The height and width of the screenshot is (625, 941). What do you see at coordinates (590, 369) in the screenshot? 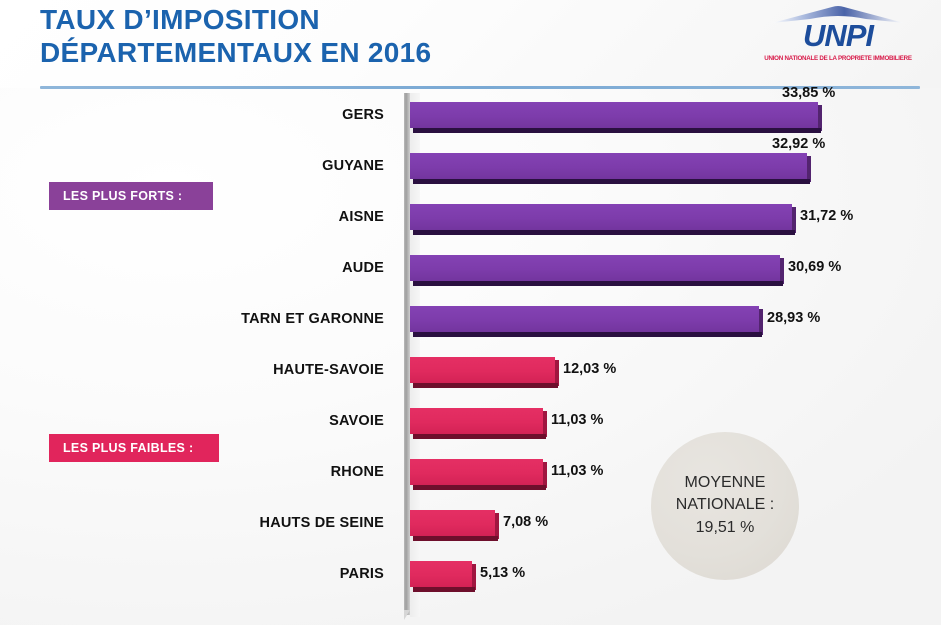
I see `bar-value-label: 12,03 %` at bounding box center [590, 369].